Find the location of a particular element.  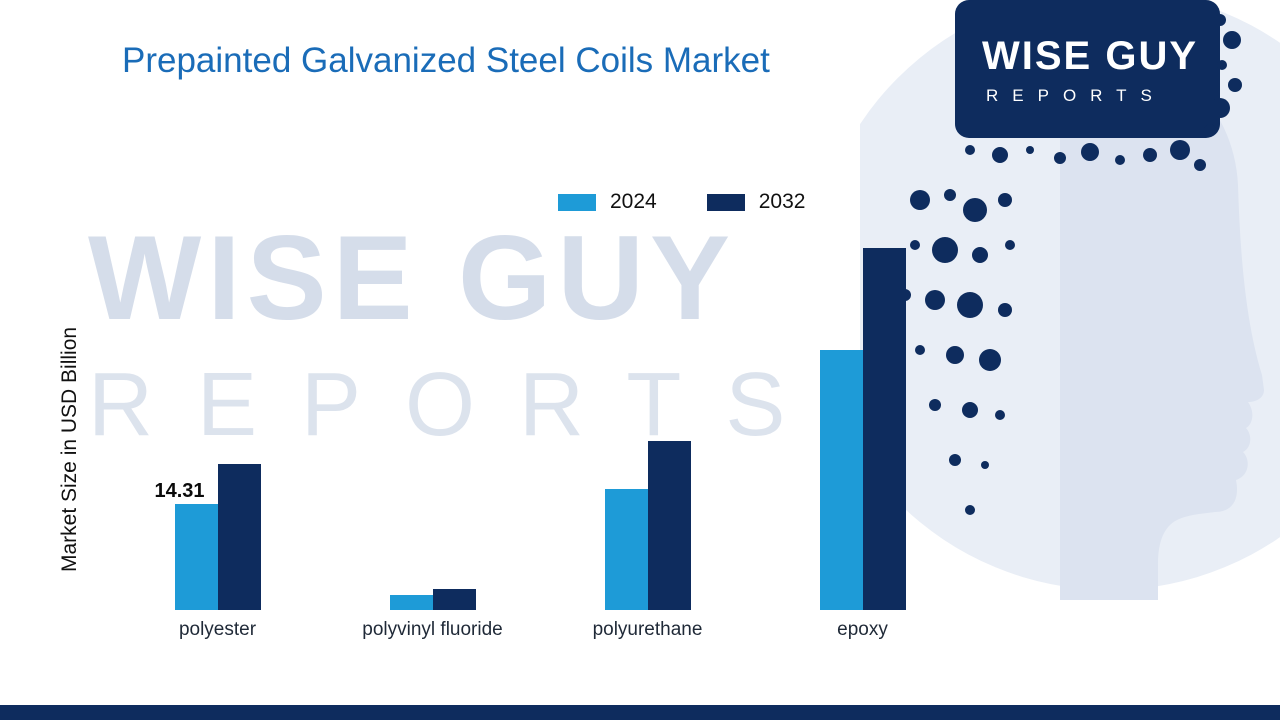

chart-title: Prepainted Galvanized Steel Coils Market is located at coordinates (446, 60).